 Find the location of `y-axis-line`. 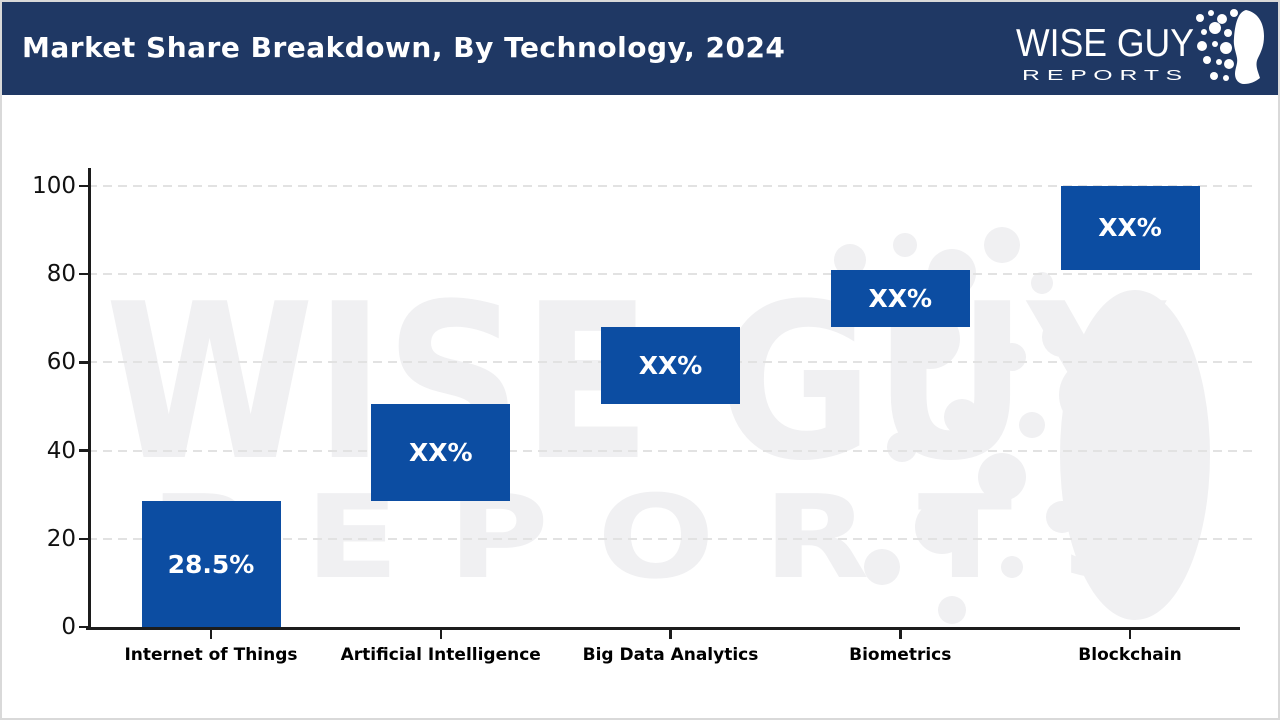

y-axis-line is located at coordinates (89, 398).